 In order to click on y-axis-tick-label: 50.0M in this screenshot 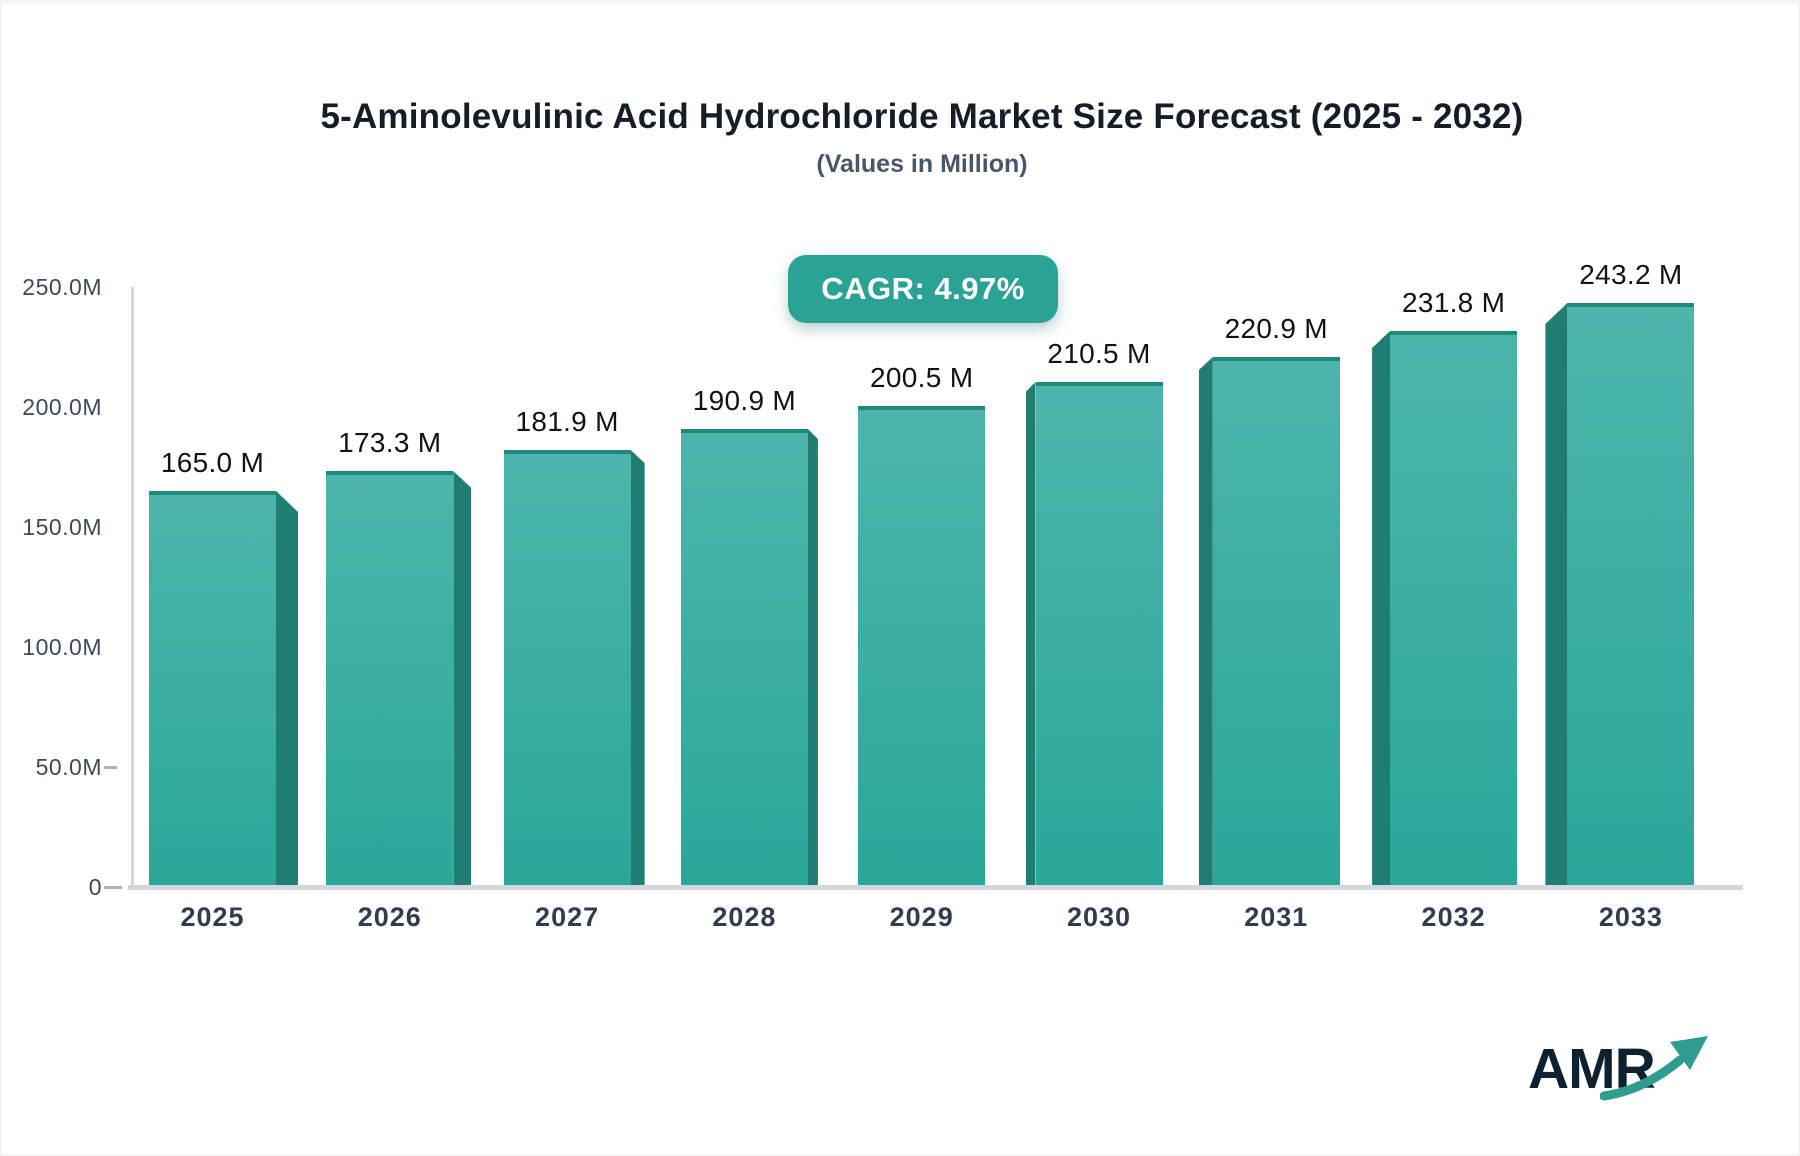, I will do `click(68, 767)`.